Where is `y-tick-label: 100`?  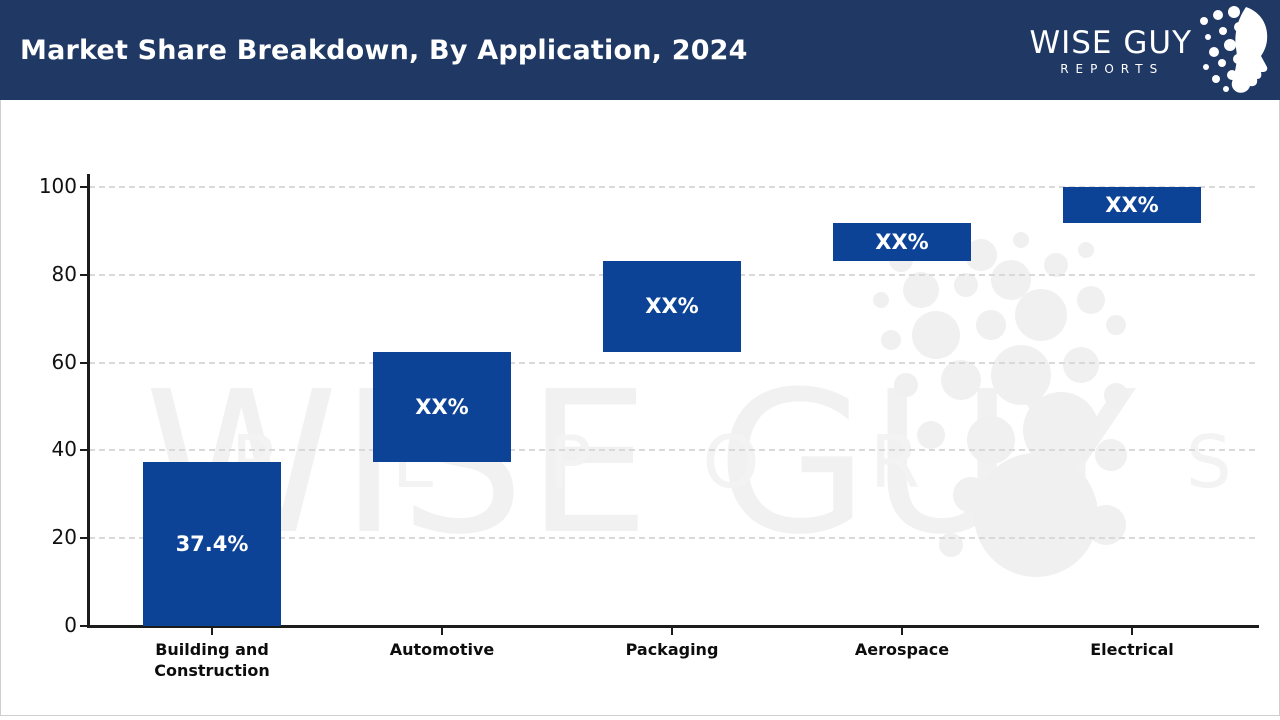
y-tick-label: 100 is located at coordinates (57, 186).